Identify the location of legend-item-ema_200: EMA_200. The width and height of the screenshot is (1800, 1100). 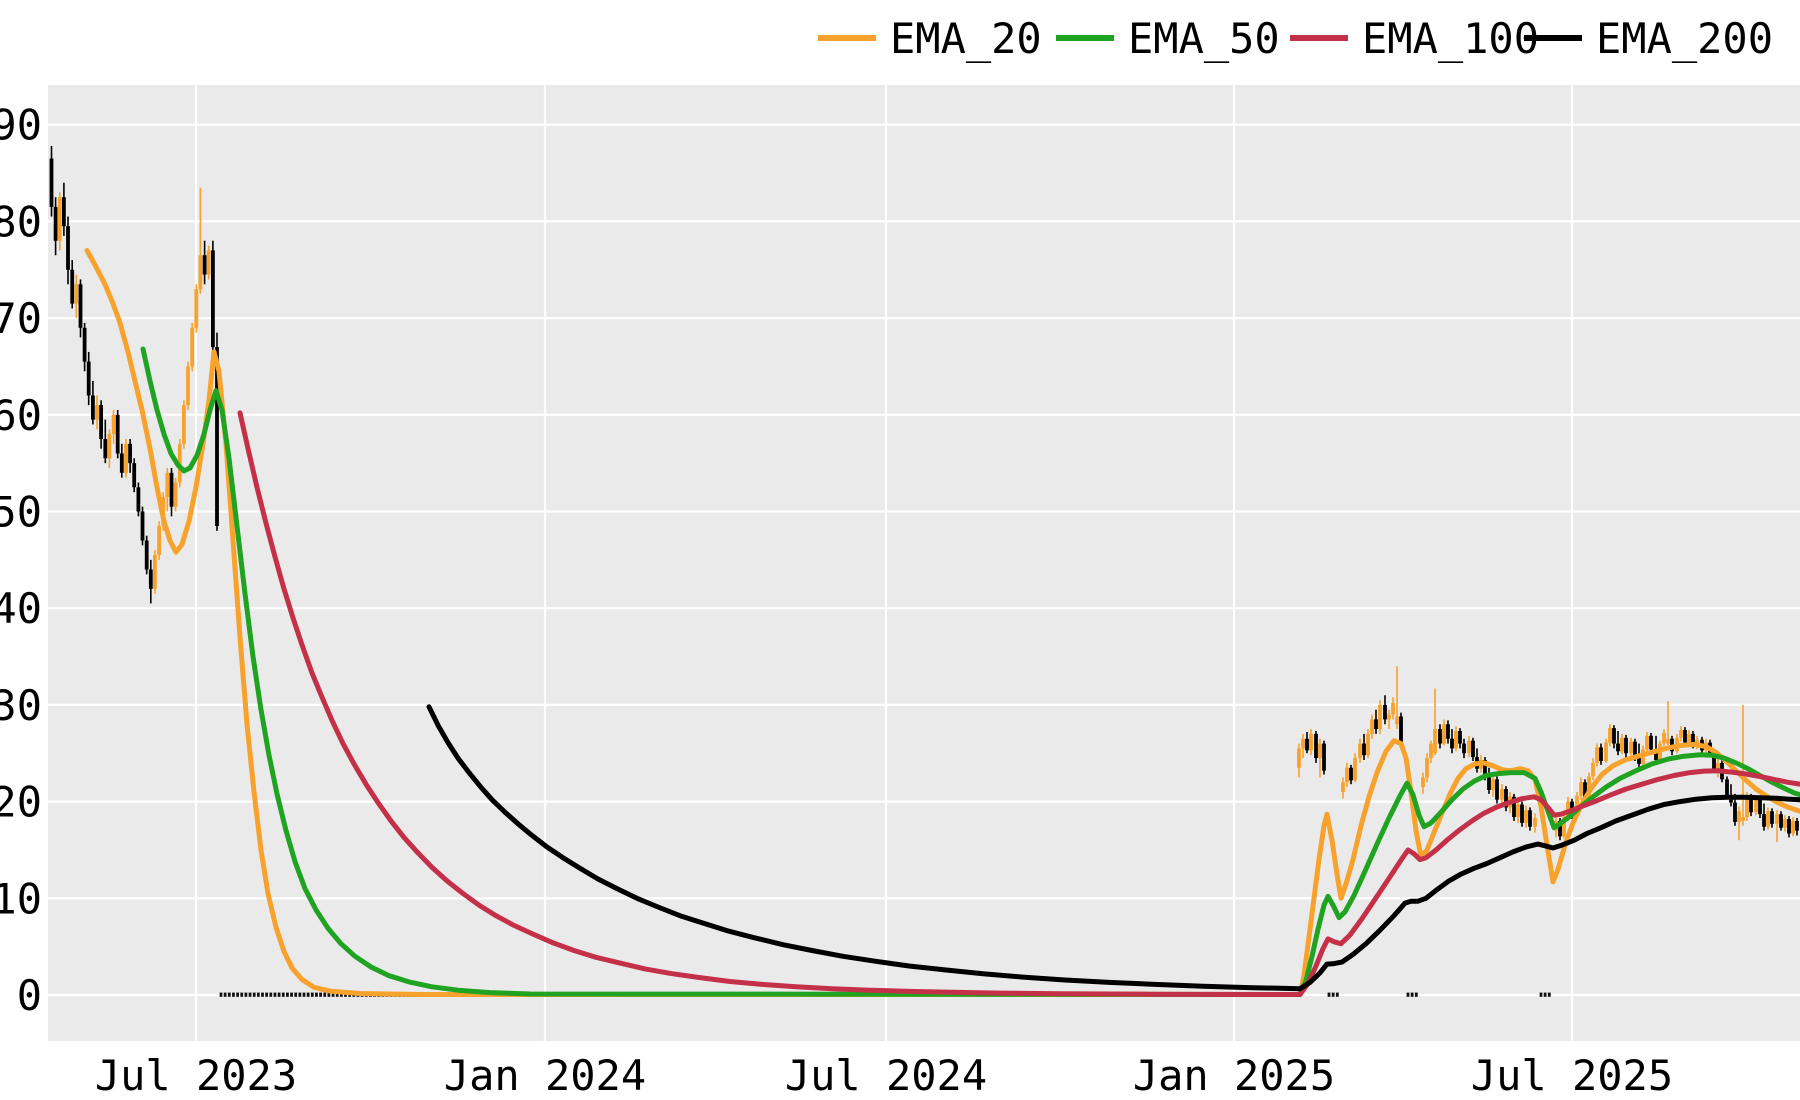
(1648, 38).